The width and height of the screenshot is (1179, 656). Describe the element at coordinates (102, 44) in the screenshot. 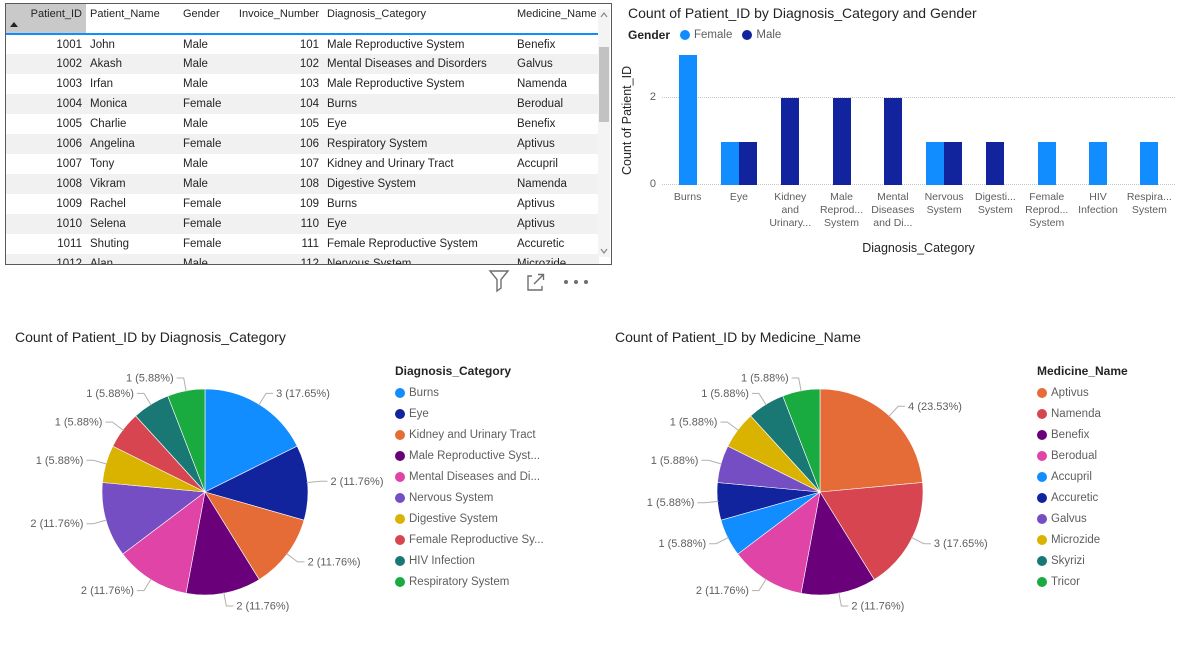

I see `table-cell: John` at that location.